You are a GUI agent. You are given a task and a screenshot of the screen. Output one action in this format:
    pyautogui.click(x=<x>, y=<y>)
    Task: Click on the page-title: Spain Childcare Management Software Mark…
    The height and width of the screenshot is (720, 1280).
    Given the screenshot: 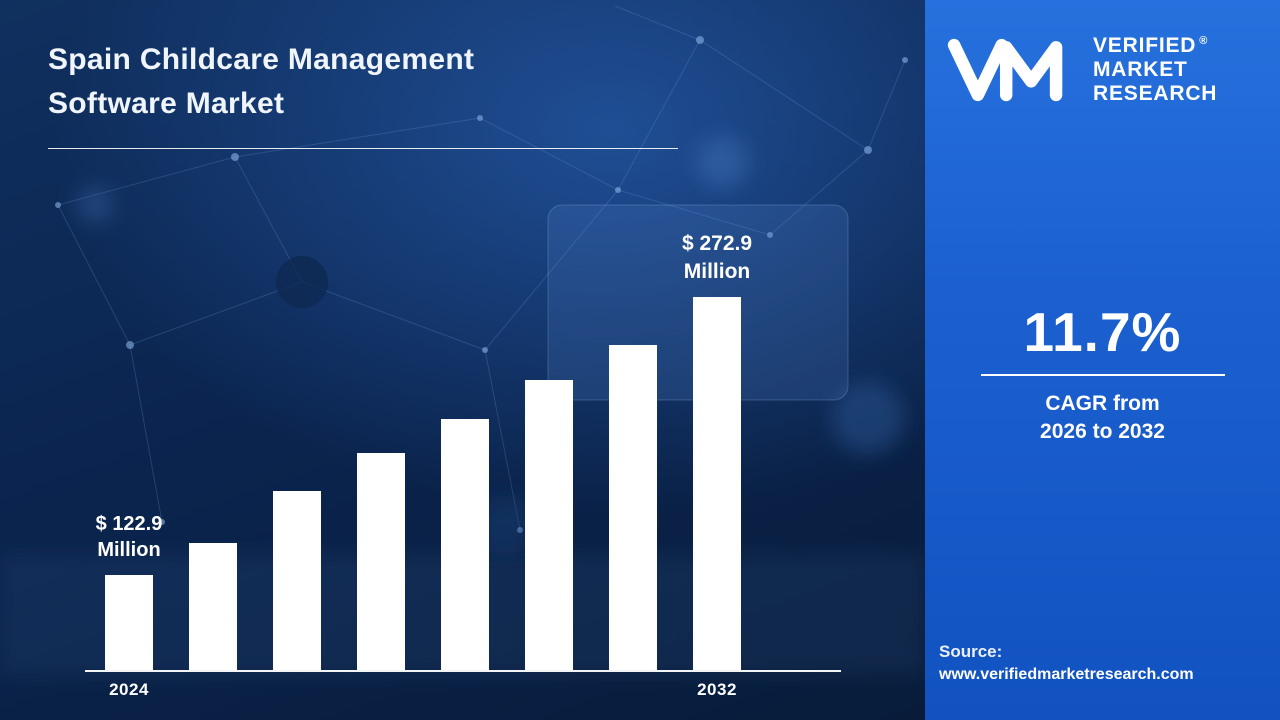 What is the action you would take?
    pyautogui.click(x=261, y=81)
    